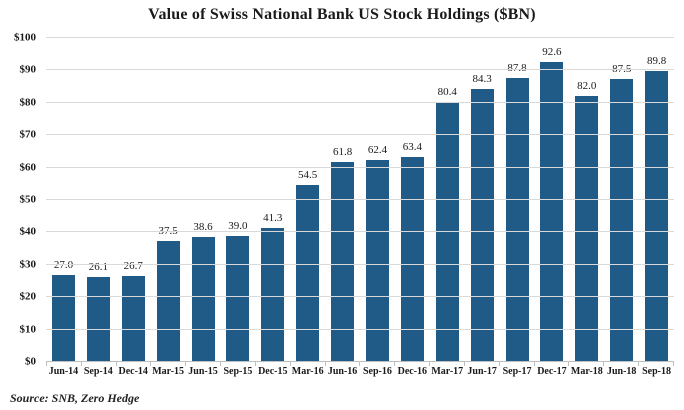  I want to click on x-tick-label: Jun-16, so click(342, 371).